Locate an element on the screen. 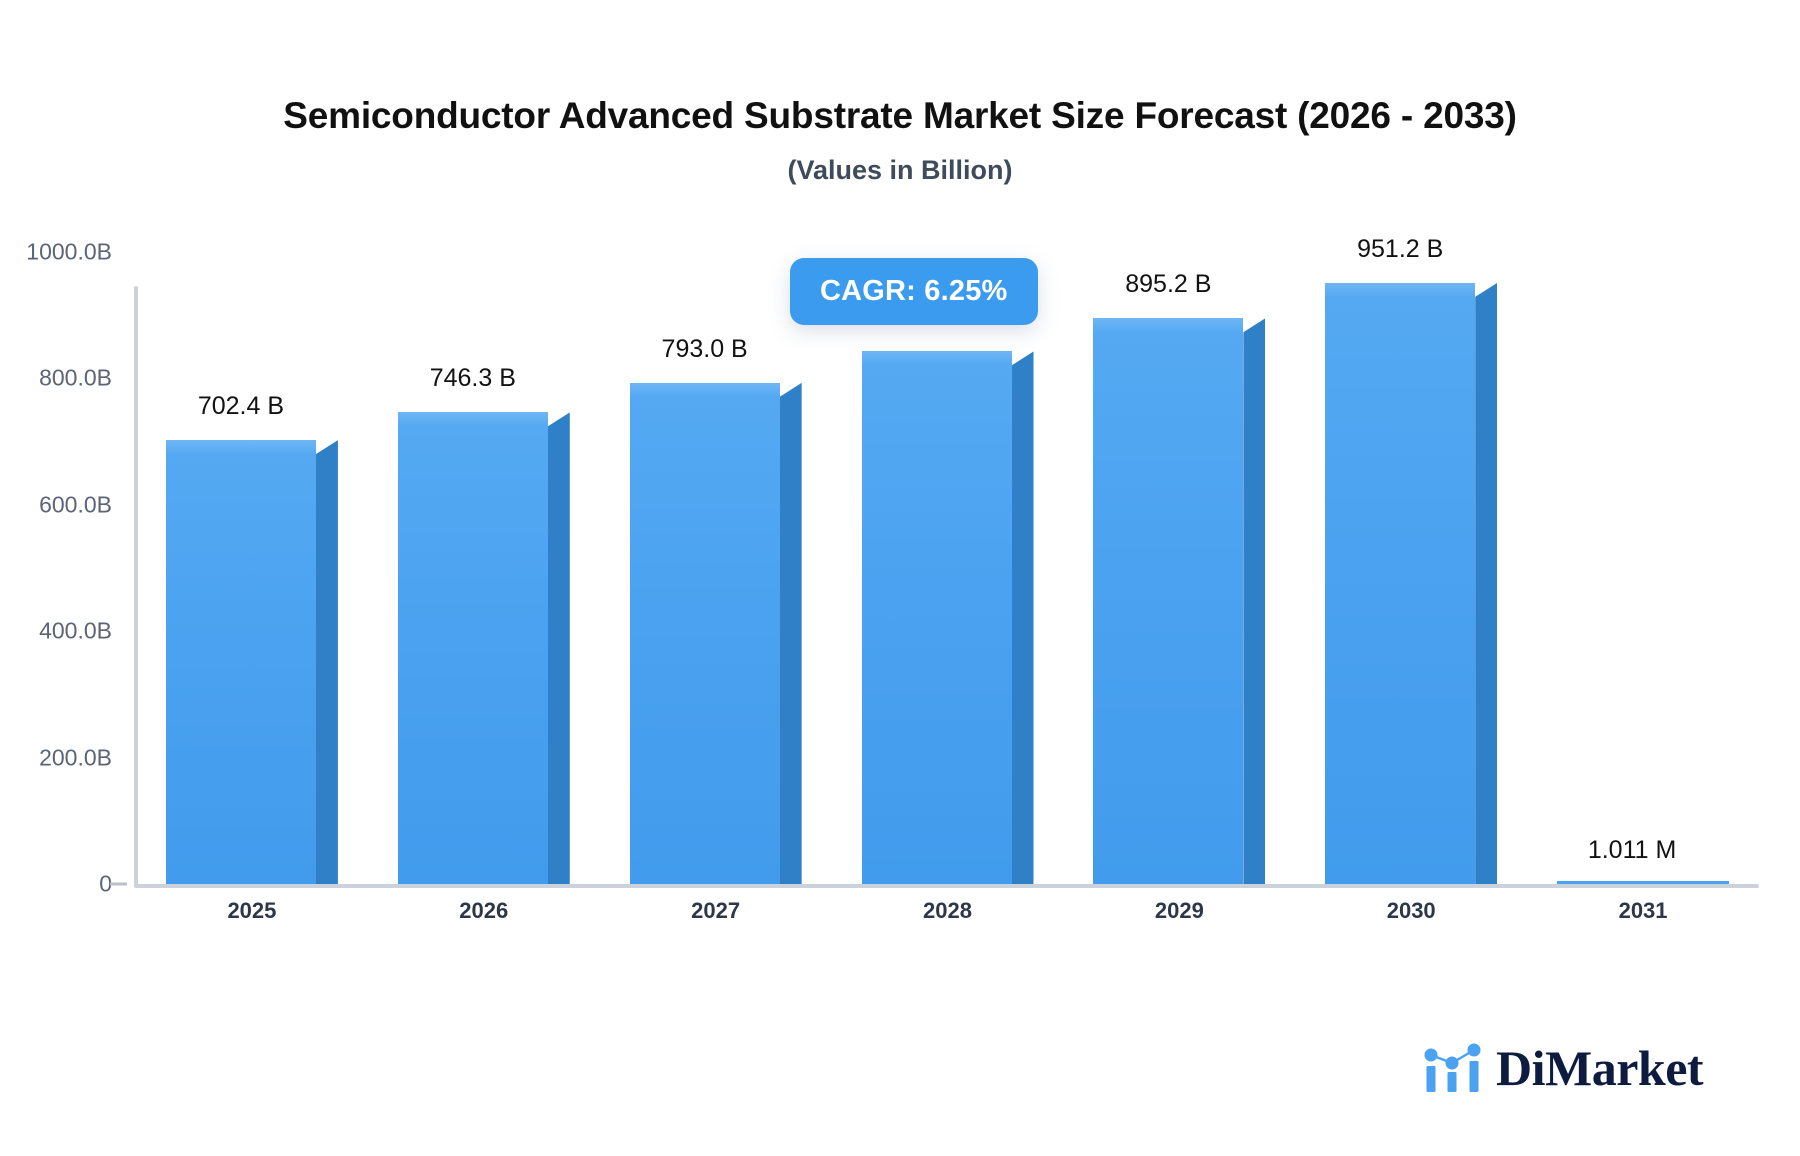 Image resolution: width=1800 pixels, height=1156 pixels. bar-value-label: 746.3 B is located at coordinates (472, 378).